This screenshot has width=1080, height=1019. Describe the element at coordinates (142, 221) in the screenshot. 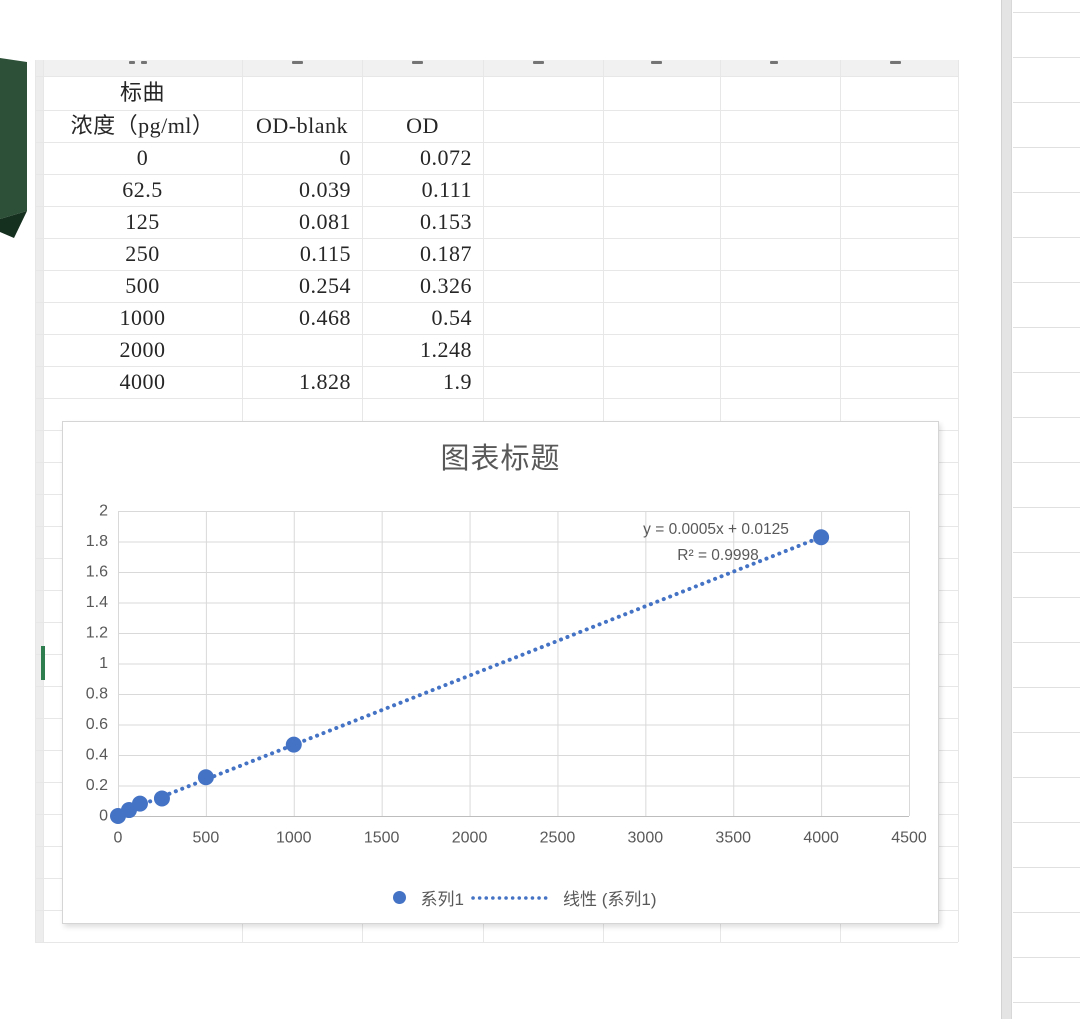

I see `table-cell: 125` at that location.